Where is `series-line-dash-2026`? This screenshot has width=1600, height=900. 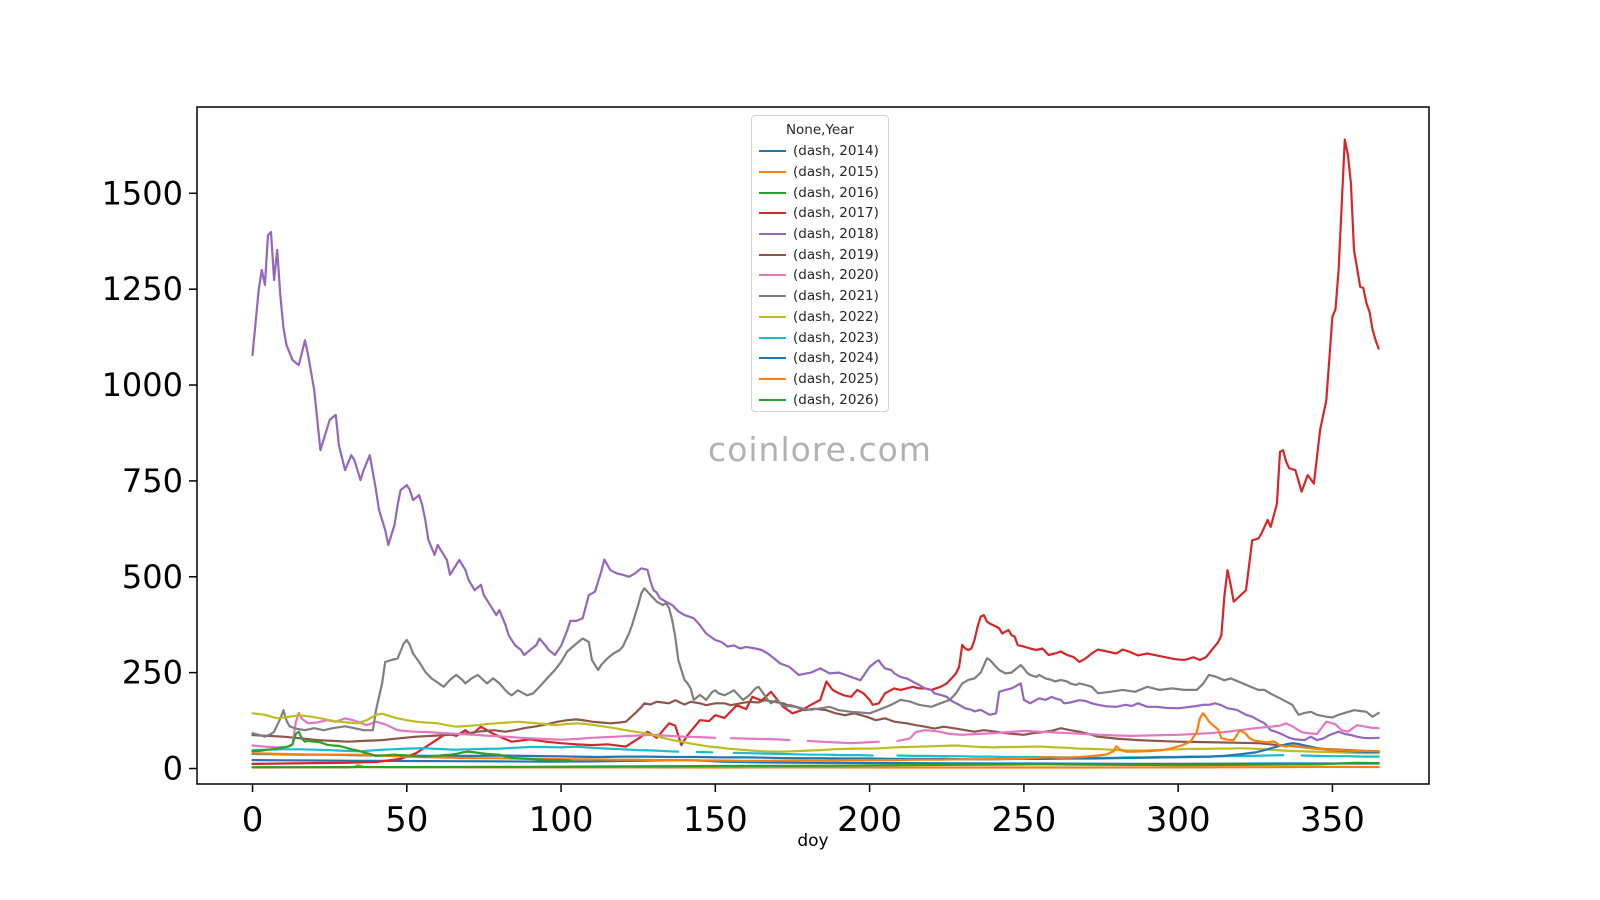
series-line-dash-2026 is located at coordinates (411, 746).